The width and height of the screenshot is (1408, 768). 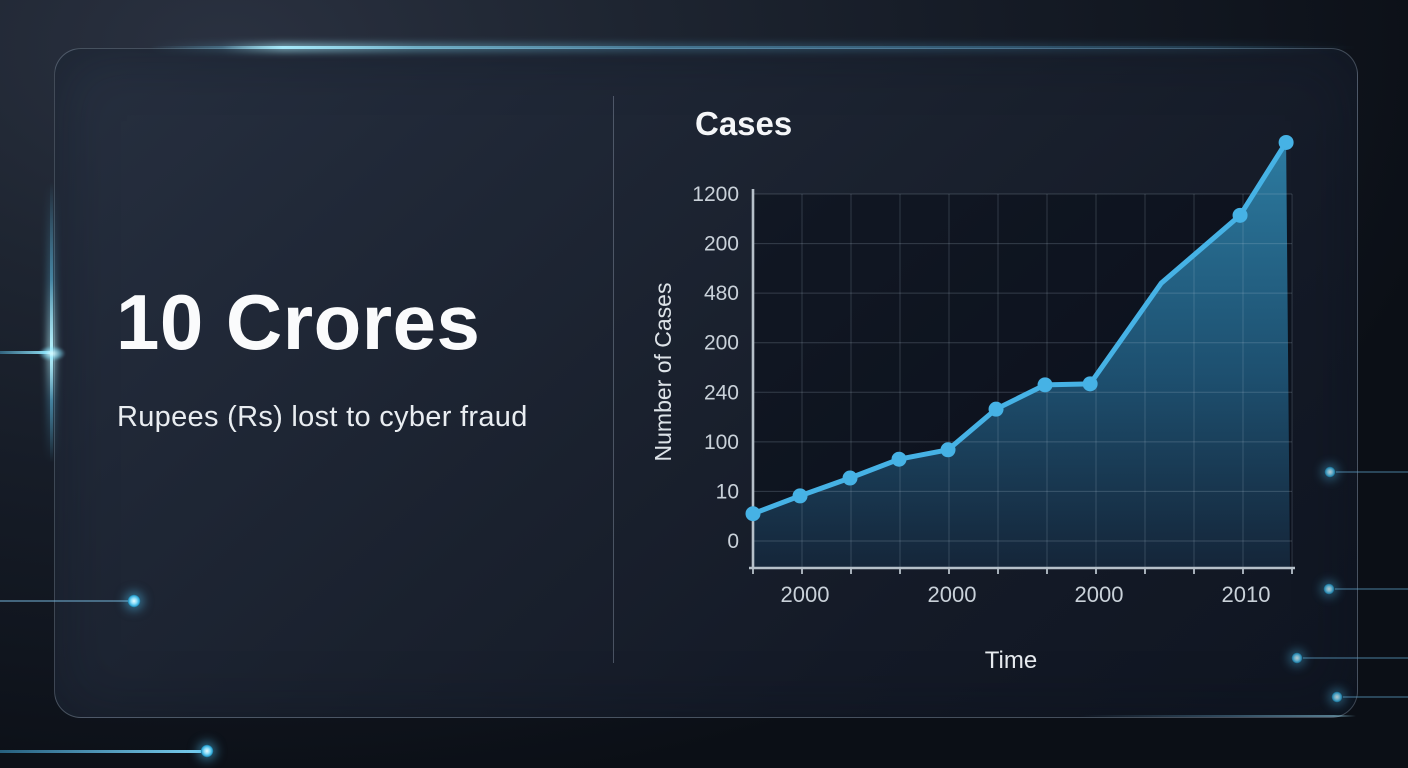 I want to click on glow-dot-left-mid, so click(x=134, y=601).